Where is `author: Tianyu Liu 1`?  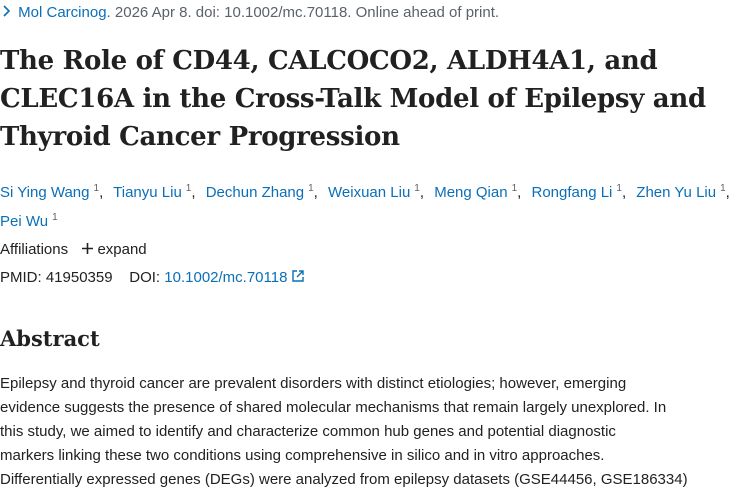 author: Tianyu Liu 1 is located at coordinates (157, 192).